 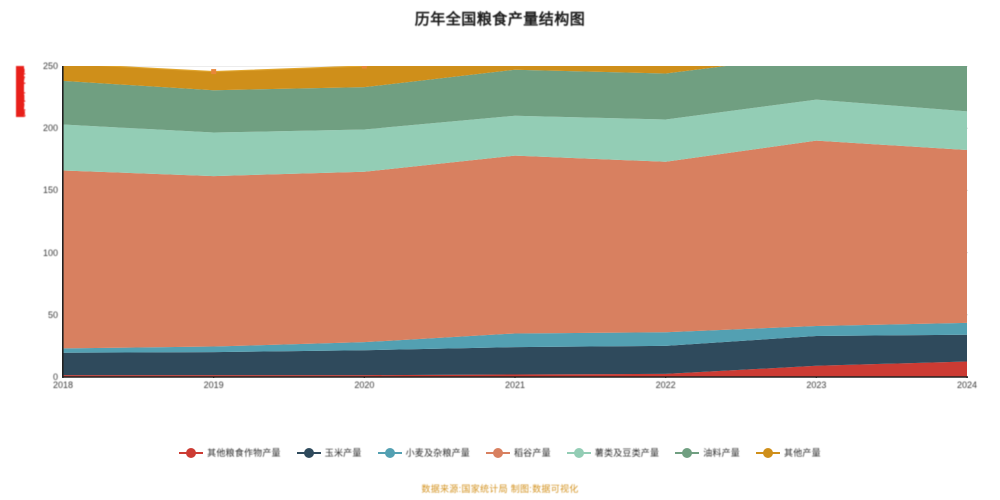 What do you see at coordinates (802, 453) in the screenshot?
I see `legend-item-label: 其他产量` at bounding box center [802, 453].